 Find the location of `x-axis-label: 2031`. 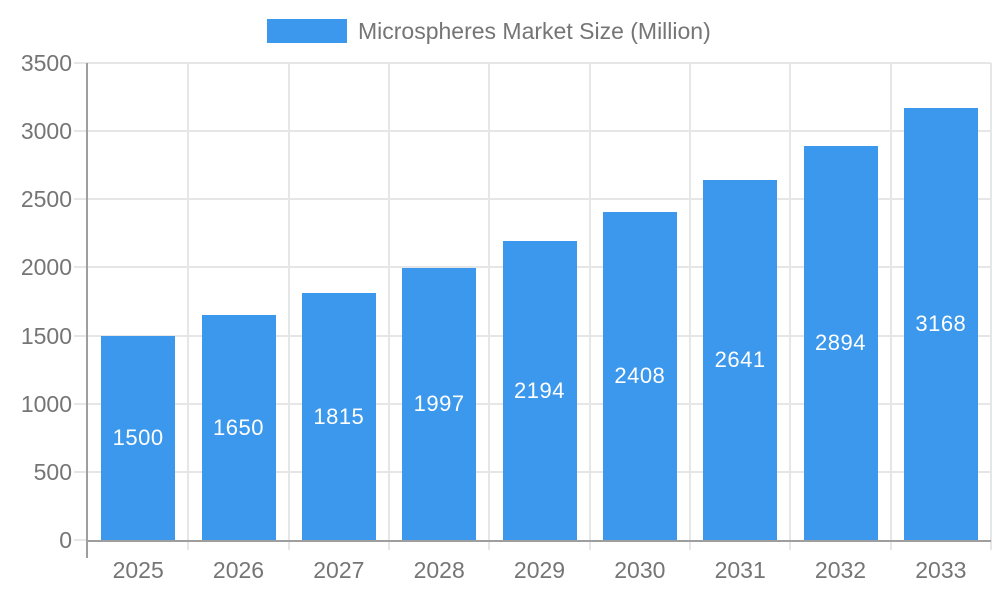

x-axis-label: 2031 is located at coordinates (740, 570).